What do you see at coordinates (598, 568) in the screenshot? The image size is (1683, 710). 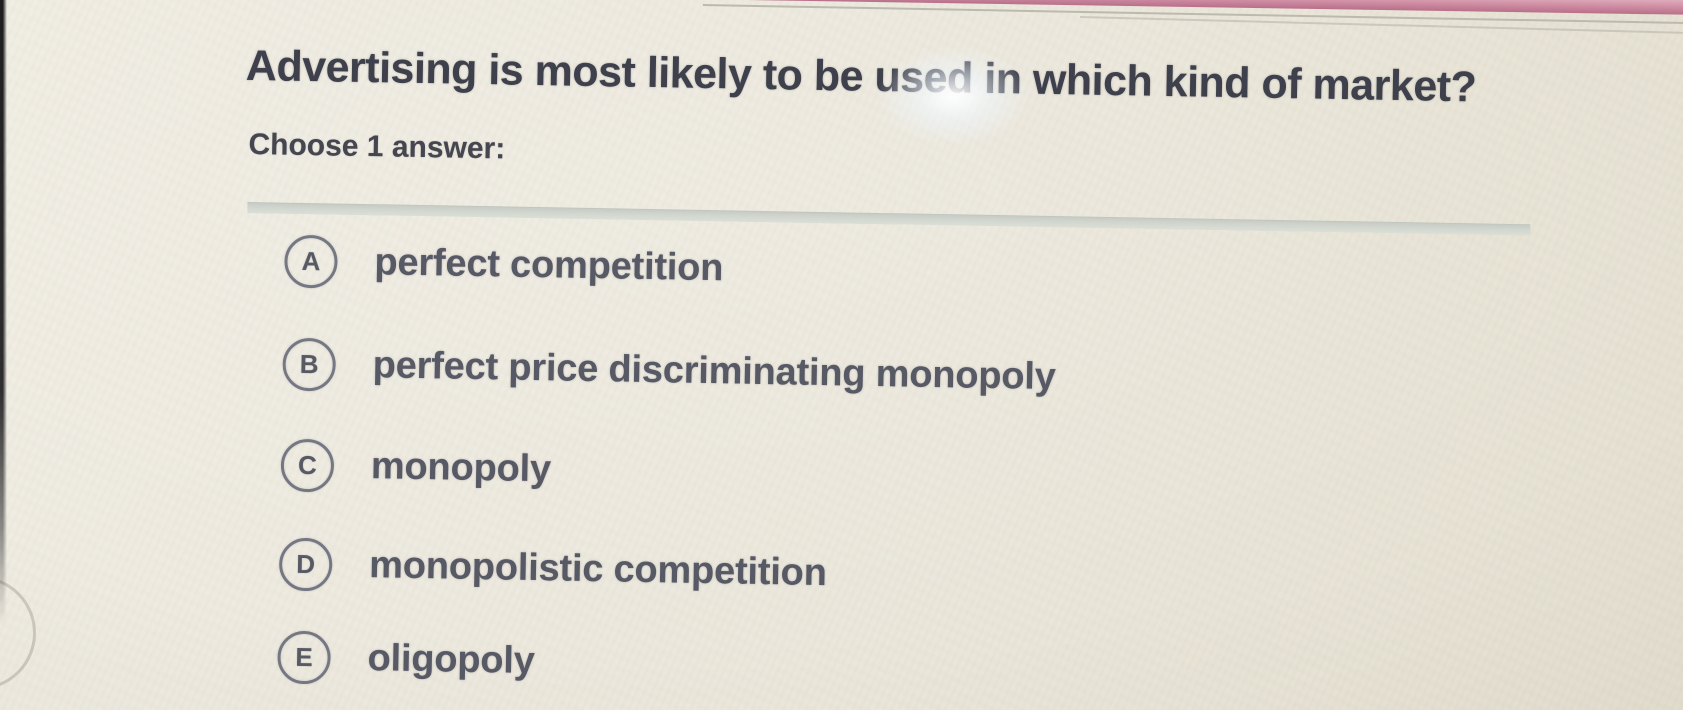 I see `choice-label: monopolistic competition` at bounding box center [598, 568].